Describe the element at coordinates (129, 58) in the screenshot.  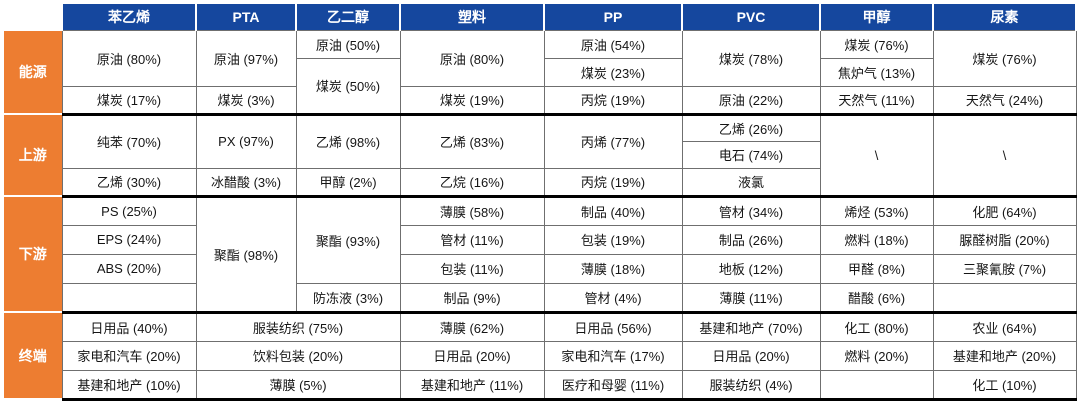
I see `cell-energy-styrene-0: 原油 (80%)` at that location.